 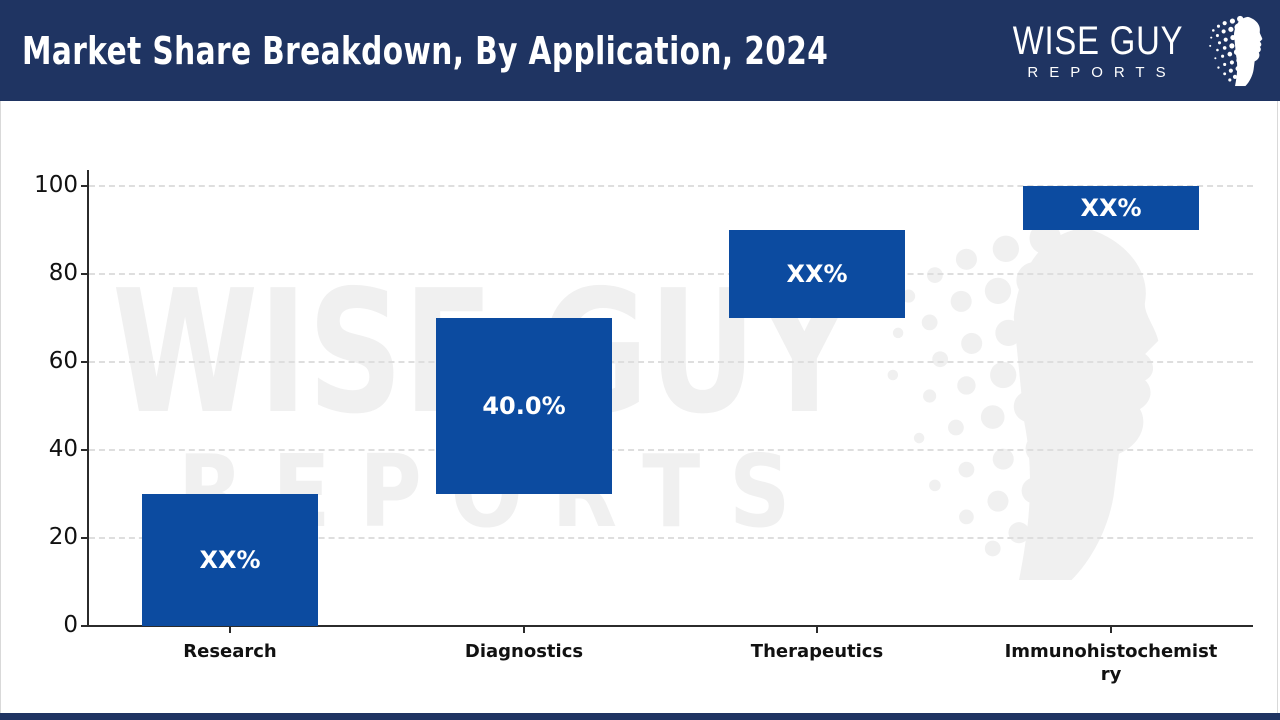 I want to click on x-axis-category-label: Research, so click(x=230, y=651).